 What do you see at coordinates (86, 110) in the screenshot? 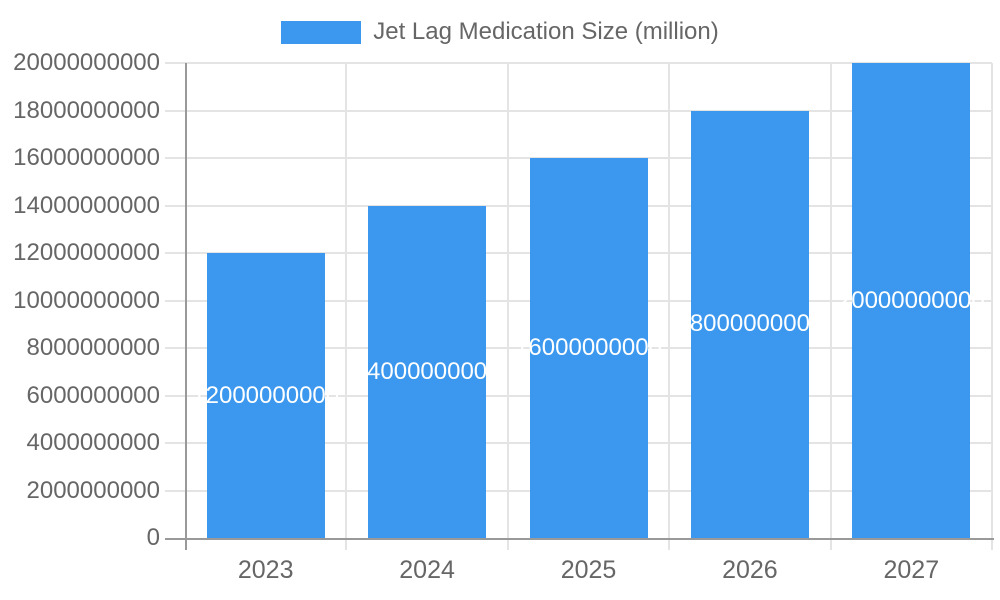
I see `y-axis-tick-label: 18000000000` at bounding box center [86, 110].